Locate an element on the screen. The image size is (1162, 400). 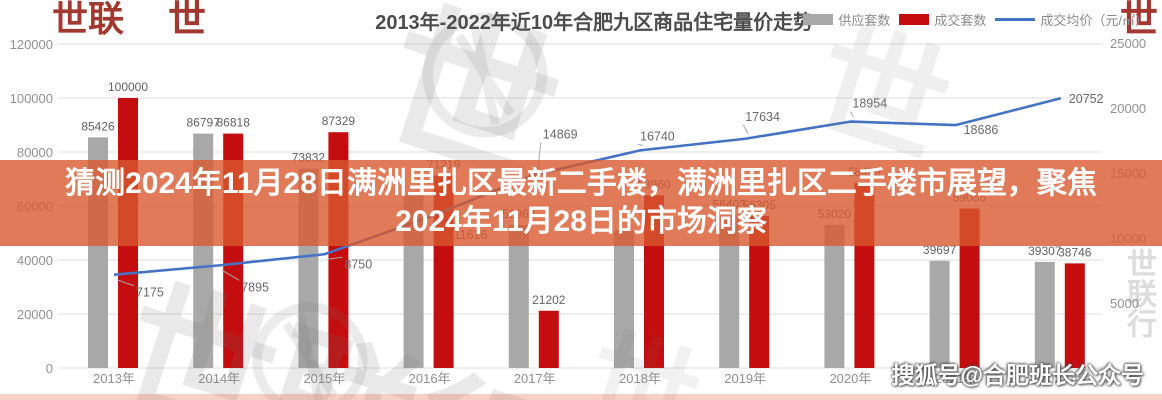
bar-label: 86818 is located at coordinates (234, 123).